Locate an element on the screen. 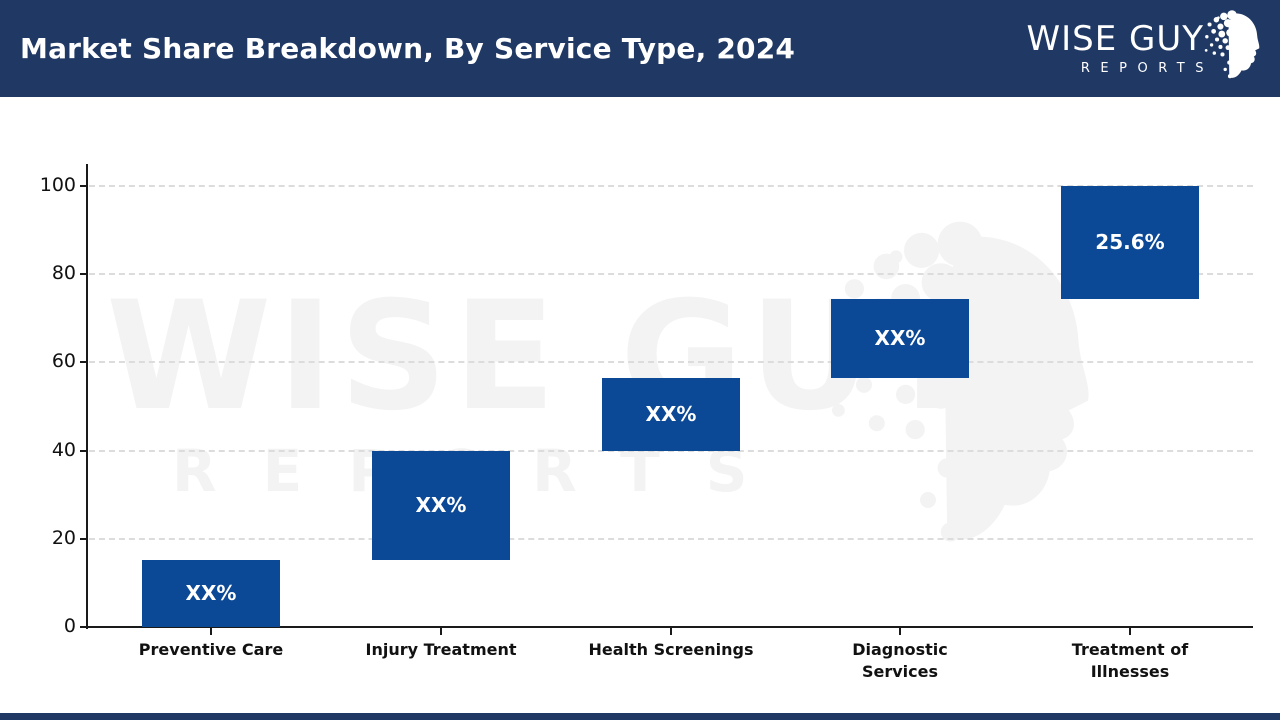 This screenshot has height=720, width=1280. x-axis-category-label-injury-treatment: Injury Treatment is located at coordinates (441, 649).